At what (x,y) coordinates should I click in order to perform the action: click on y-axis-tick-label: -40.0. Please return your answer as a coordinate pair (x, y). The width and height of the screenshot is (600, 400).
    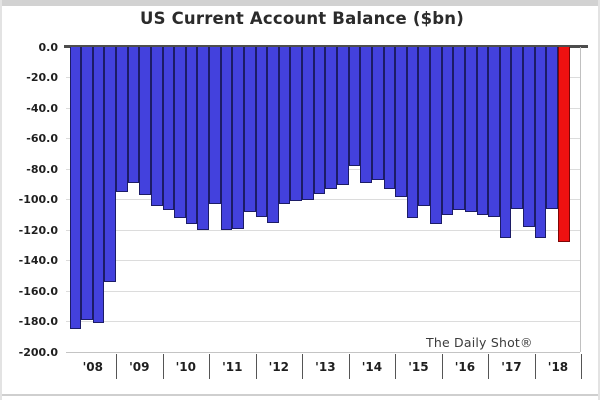
    Looking at the image, I should click on (42, 108).